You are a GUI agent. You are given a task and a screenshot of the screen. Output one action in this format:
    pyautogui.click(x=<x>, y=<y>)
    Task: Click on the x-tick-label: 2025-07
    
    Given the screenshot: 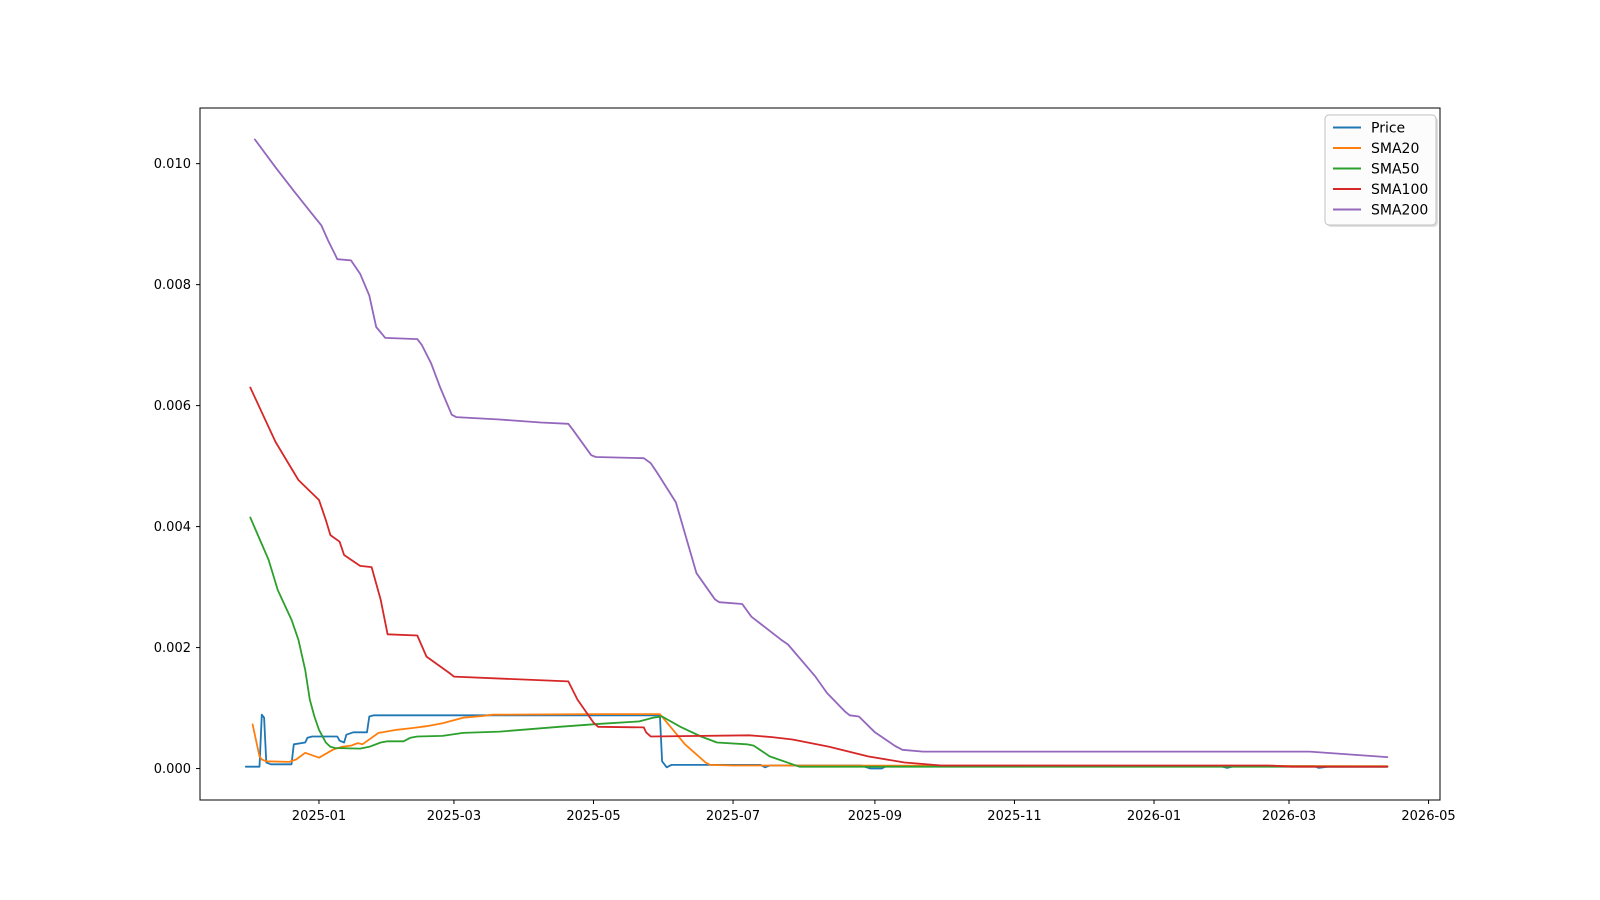 What is the action you would take?
    pyautogui.click(x=733, y=816)
    